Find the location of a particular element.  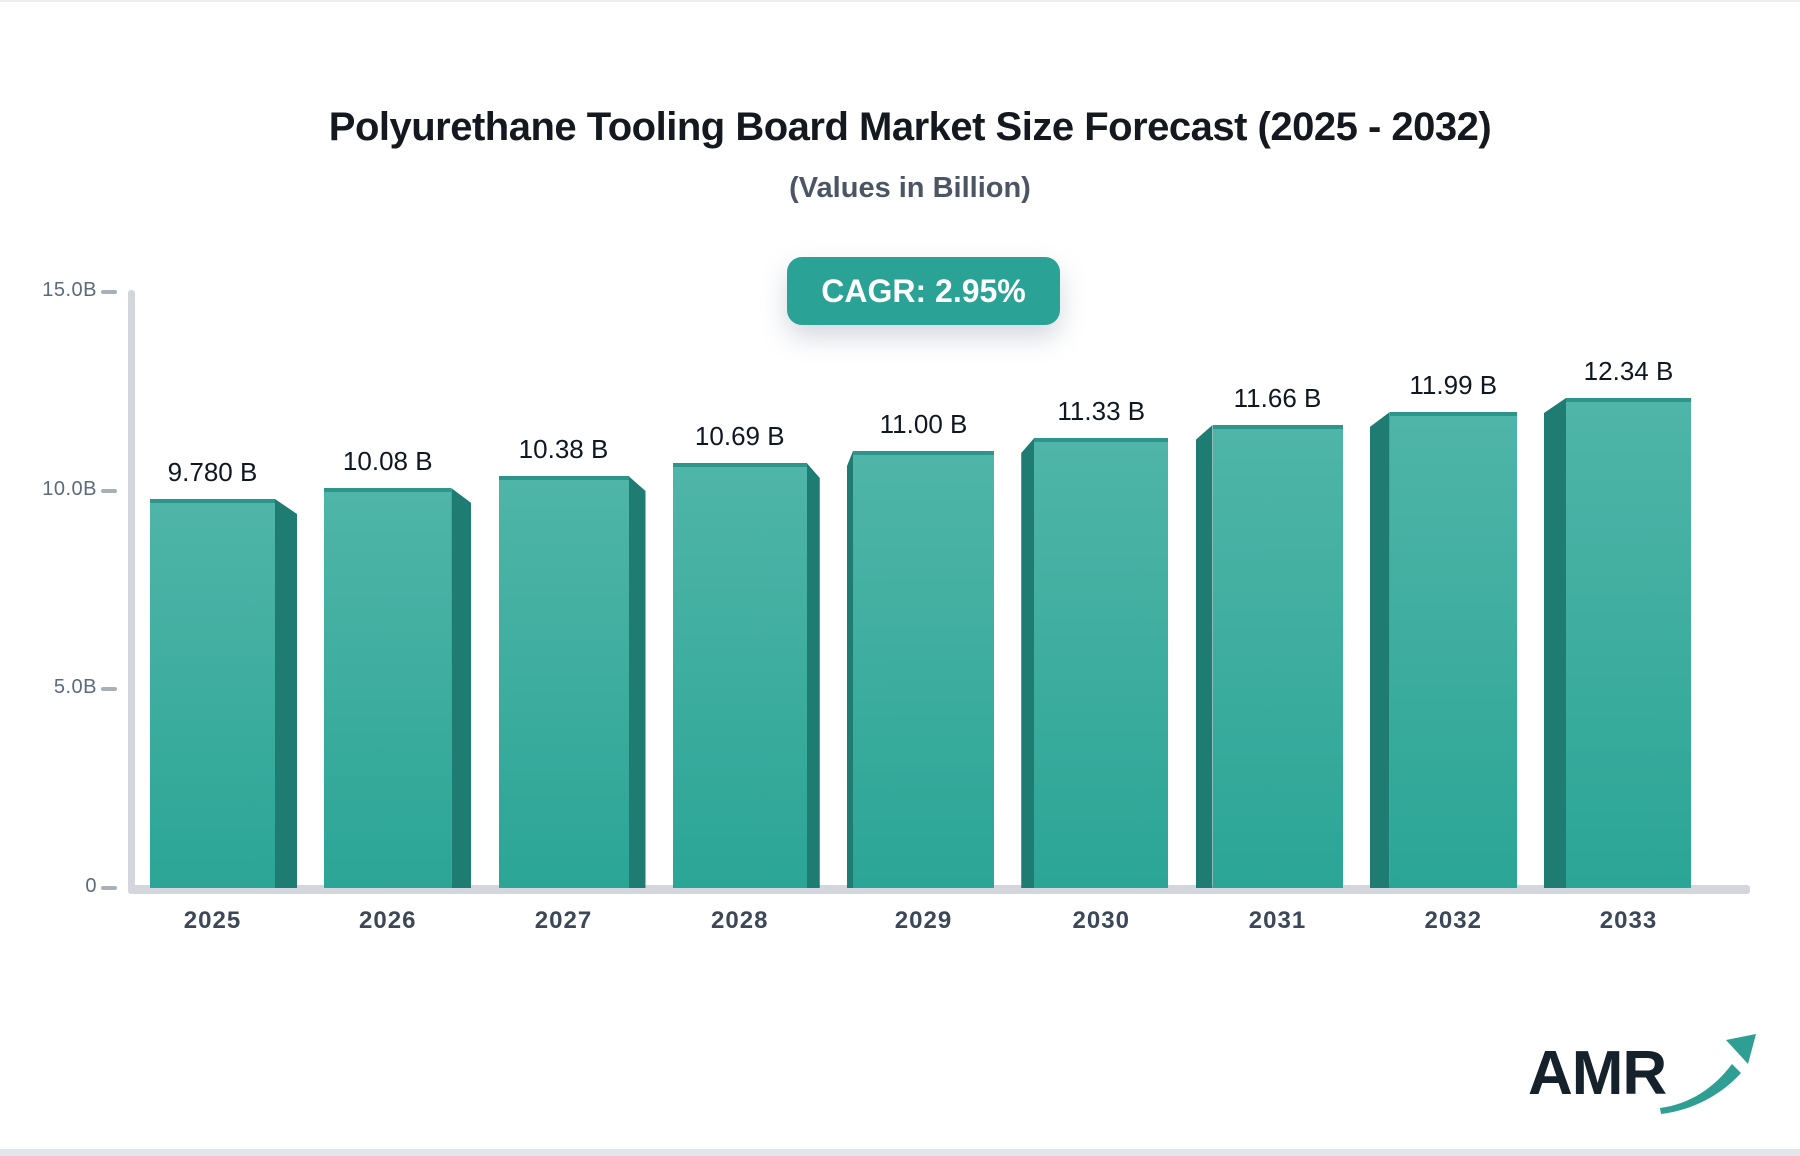

bar-value-label: 9.780 B is located at coordinates (212, 472).